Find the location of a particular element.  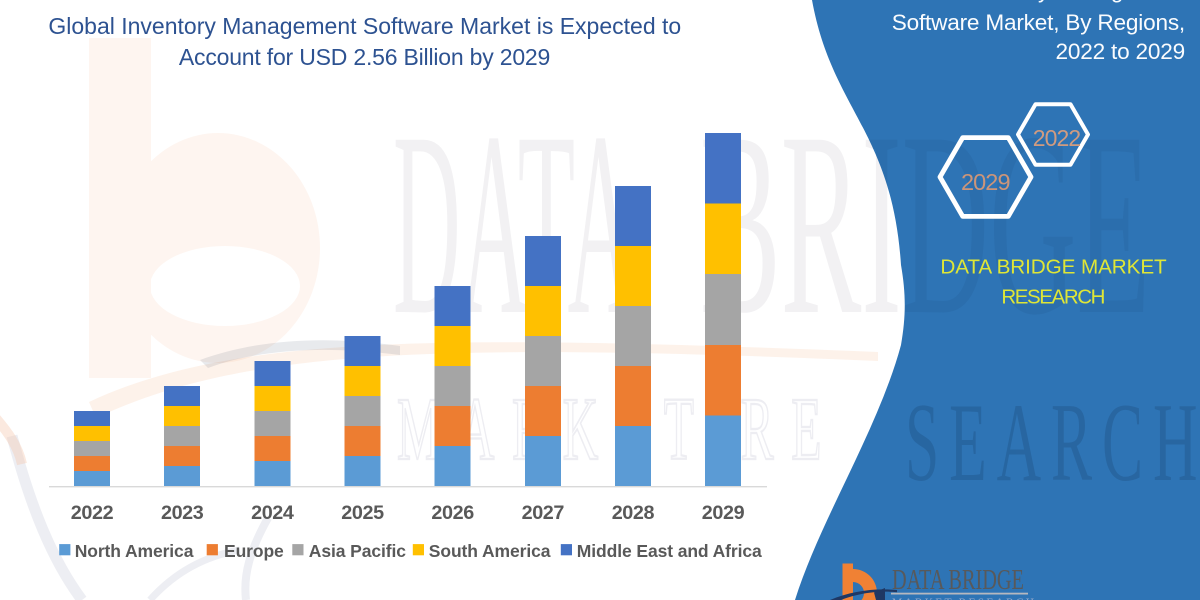

svg-text: North America is located at coordinates (134, 551).